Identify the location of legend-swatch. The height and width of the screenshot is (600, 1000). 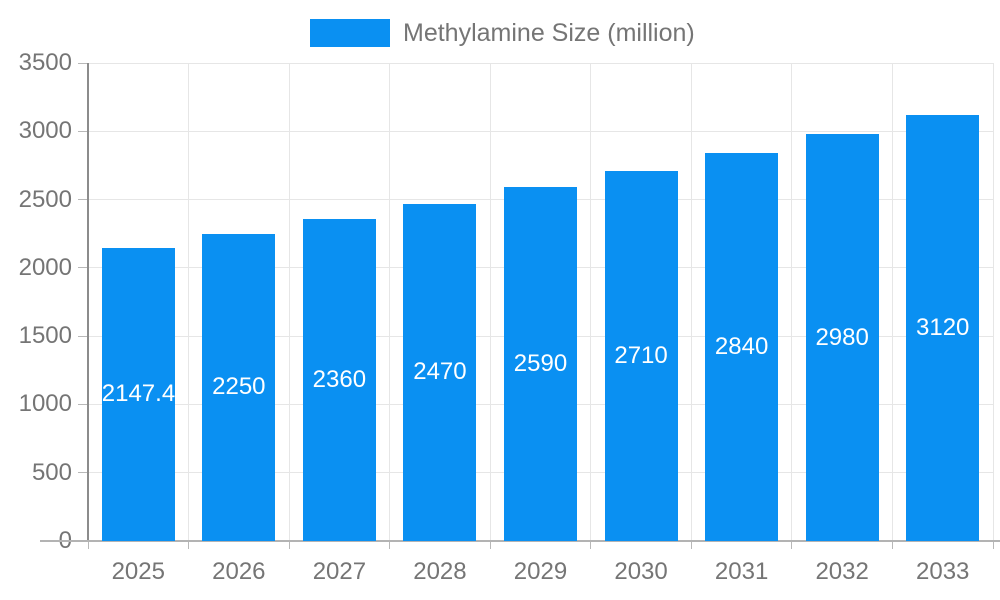
(350, 33).